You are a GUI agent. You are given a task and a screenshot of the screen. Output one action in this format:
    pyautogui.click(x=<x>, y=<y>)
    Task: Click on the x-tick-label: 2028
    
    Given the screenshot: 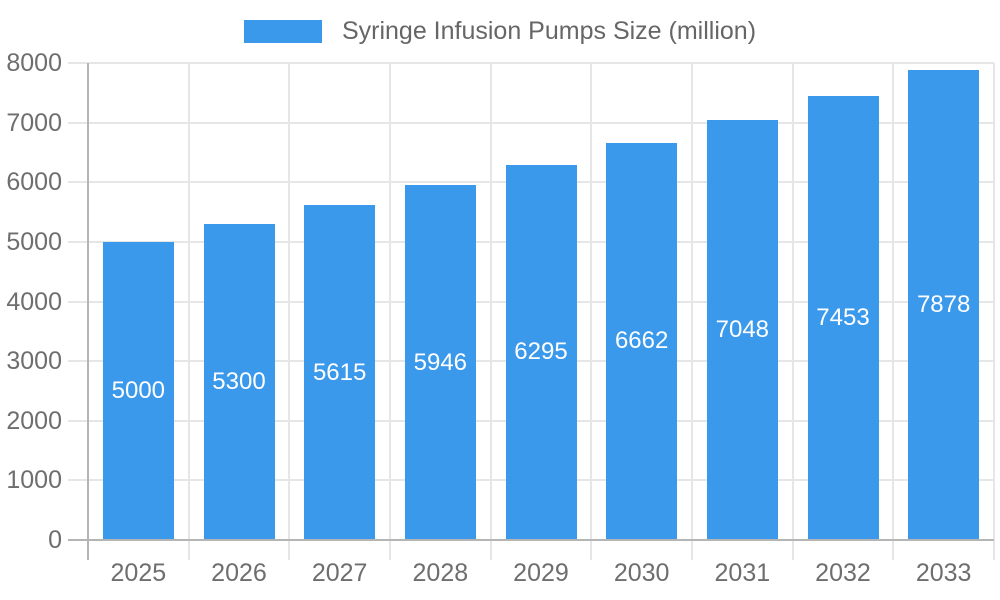 What is the action you would take?
    pyautogui.click(x=440, y=573)
    